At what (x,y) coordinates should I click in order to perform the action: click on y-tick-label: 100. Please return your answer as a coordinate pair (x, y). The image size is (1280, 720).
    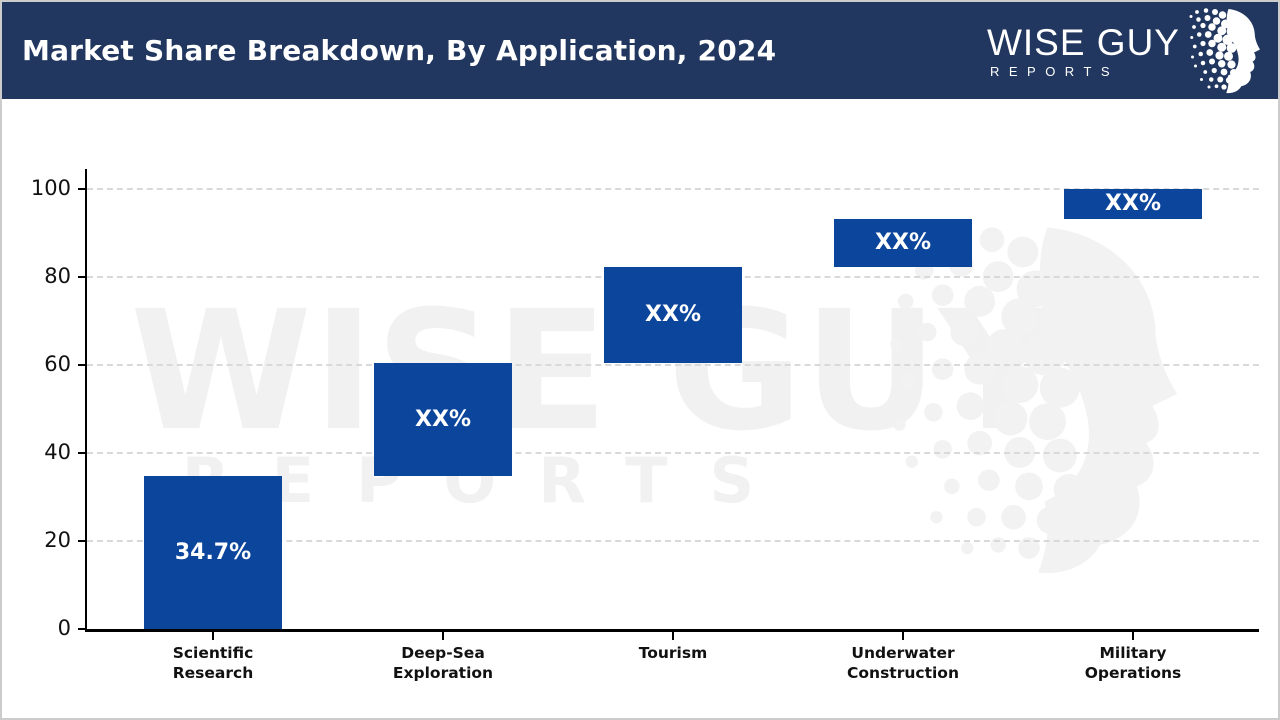
    Looking at the image, I should click on (50, 188).